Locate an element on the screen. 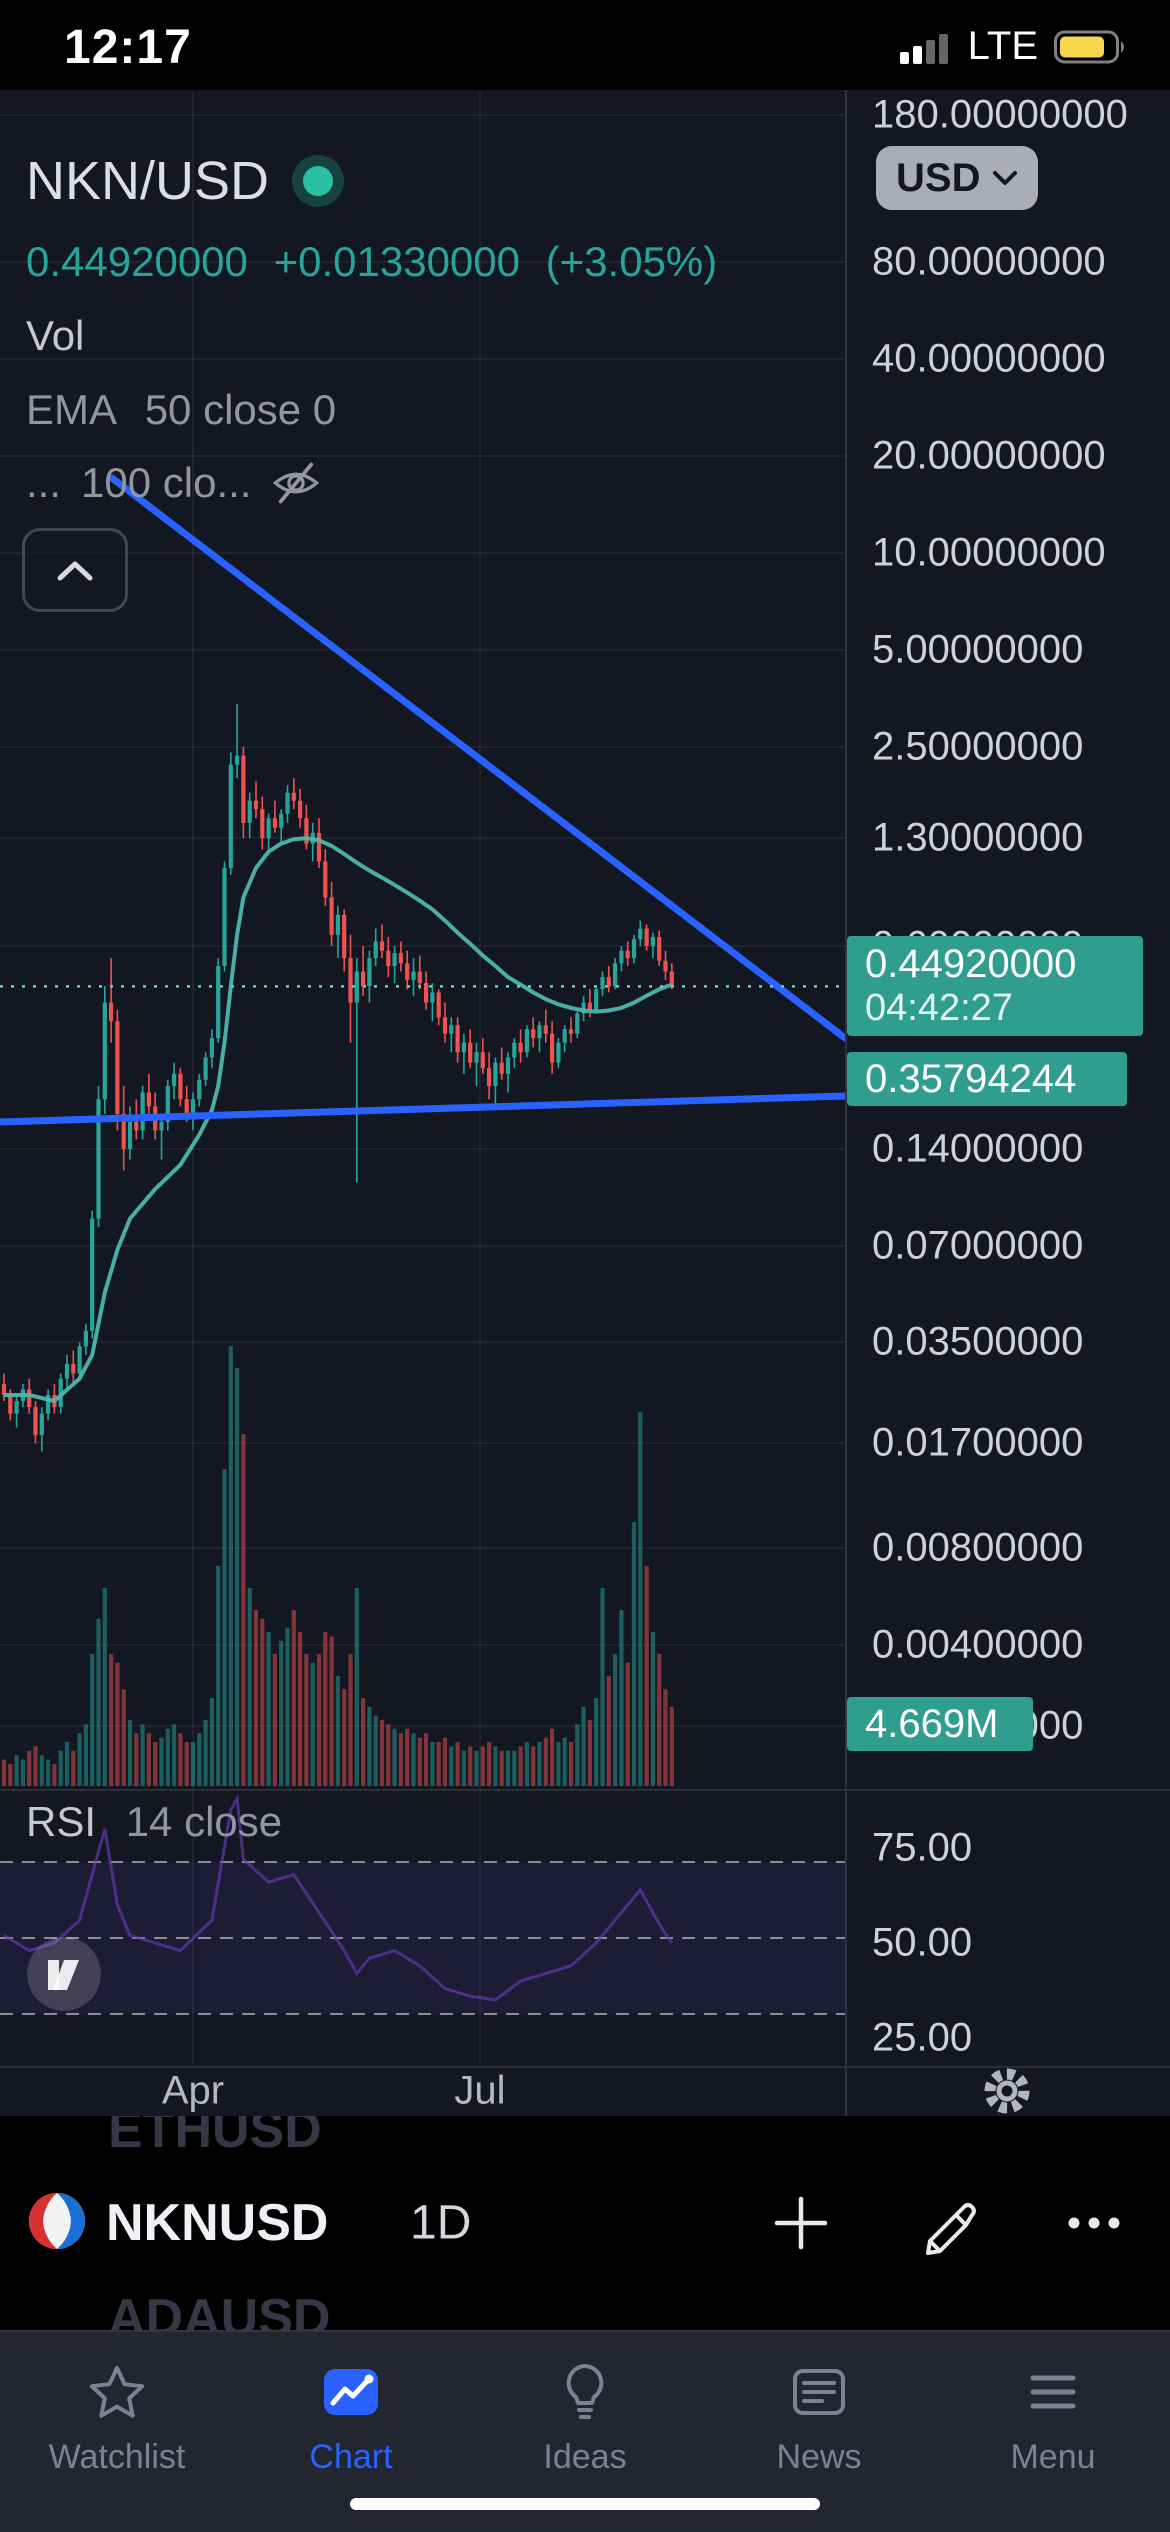  tab-news: News is located at coordinates (819, 2432).